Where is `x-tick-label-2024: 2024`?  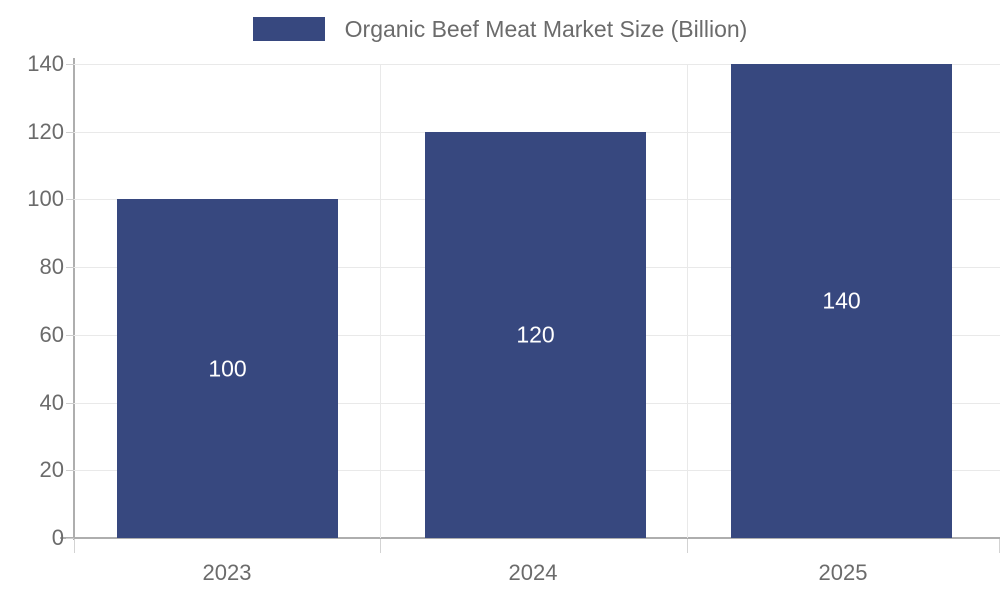 x-tick-label-2024: 2024 is located at coordinates (533, 572).